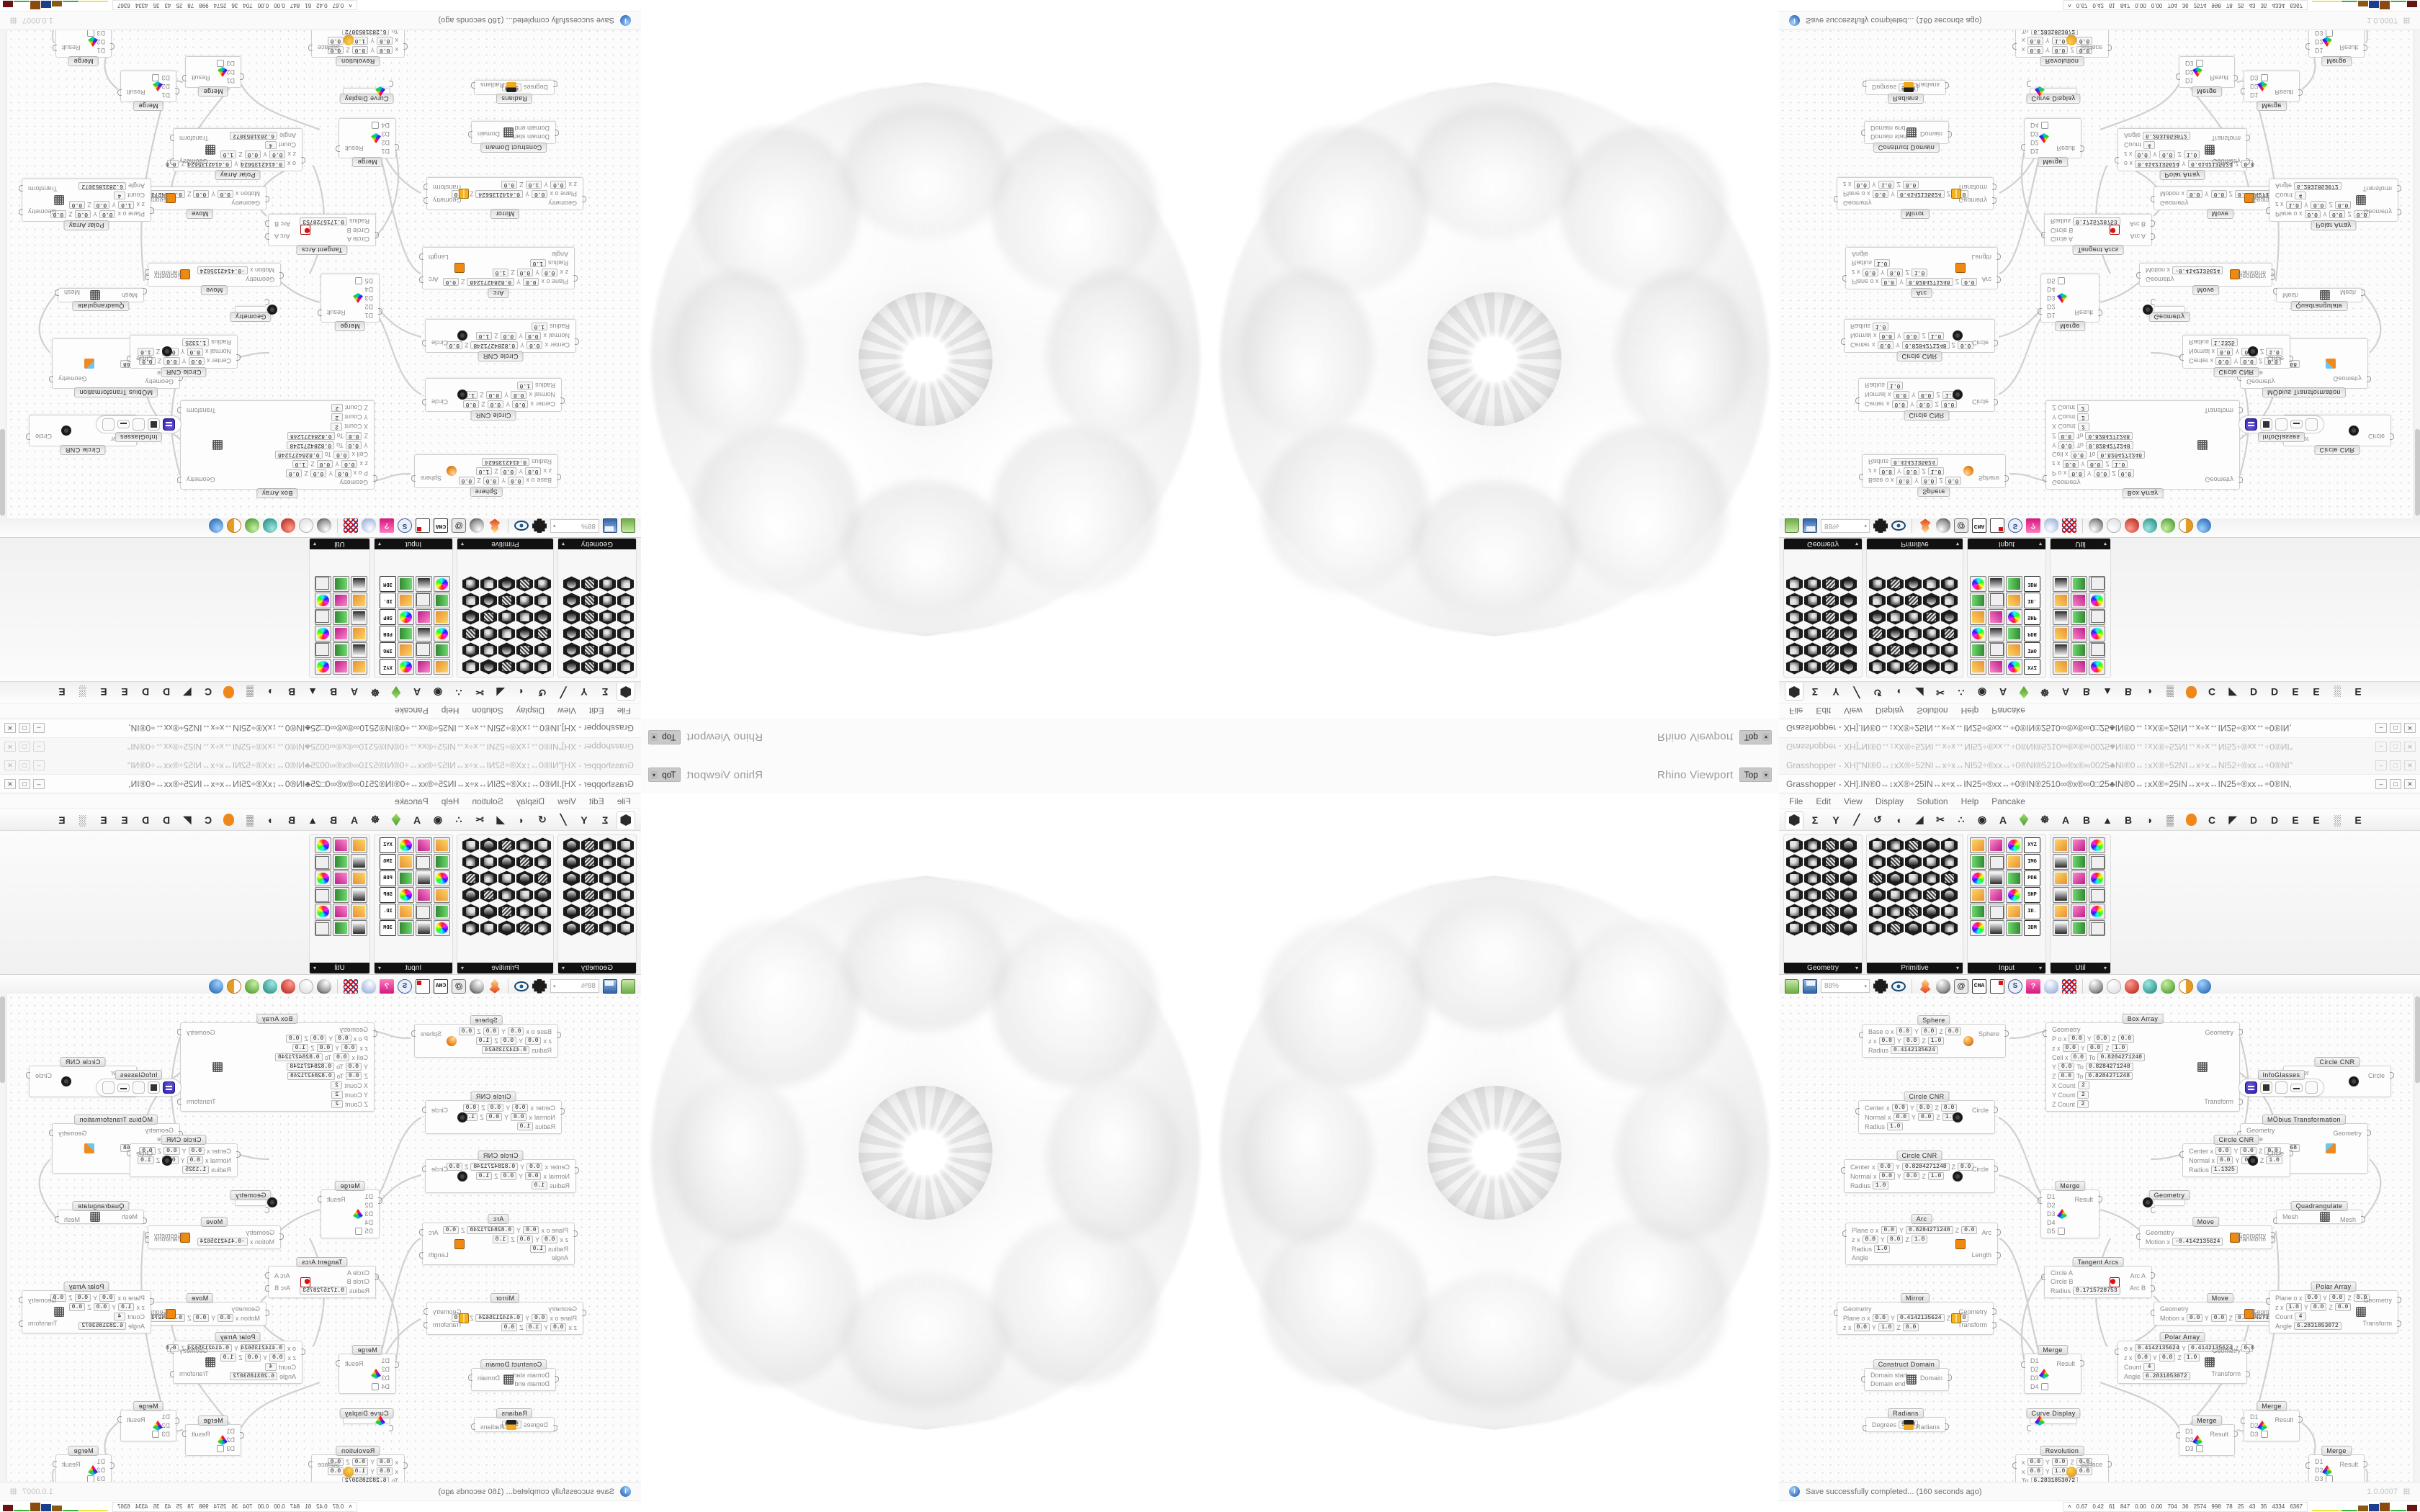  Describe the element at coordinates (148, 91) in the screenshot. I see `gh-node-merge-4: Merge D1 D2 D3 Result` at that location.